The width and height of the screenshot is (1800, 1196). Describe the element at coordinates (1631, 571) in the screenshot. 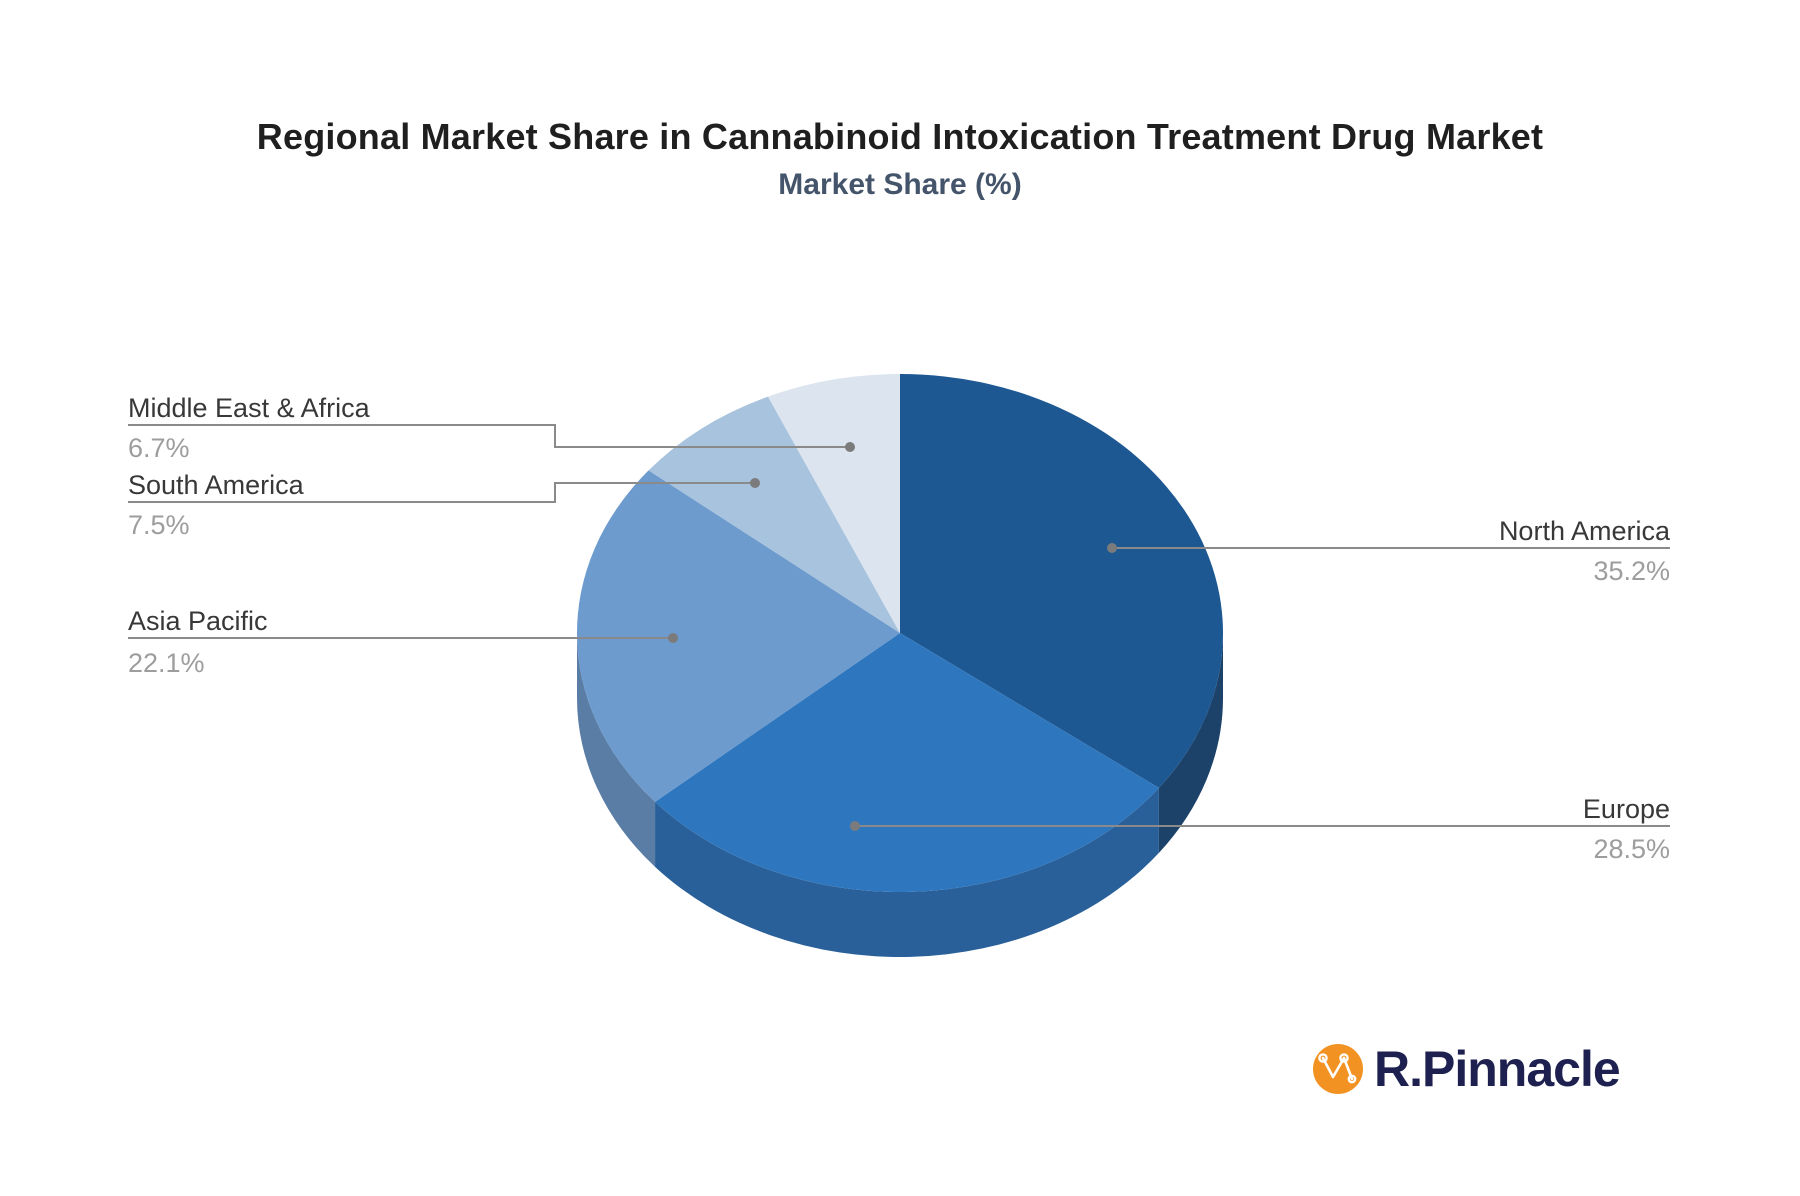

I see `slice-value-north-america: 35.2%` at that location.